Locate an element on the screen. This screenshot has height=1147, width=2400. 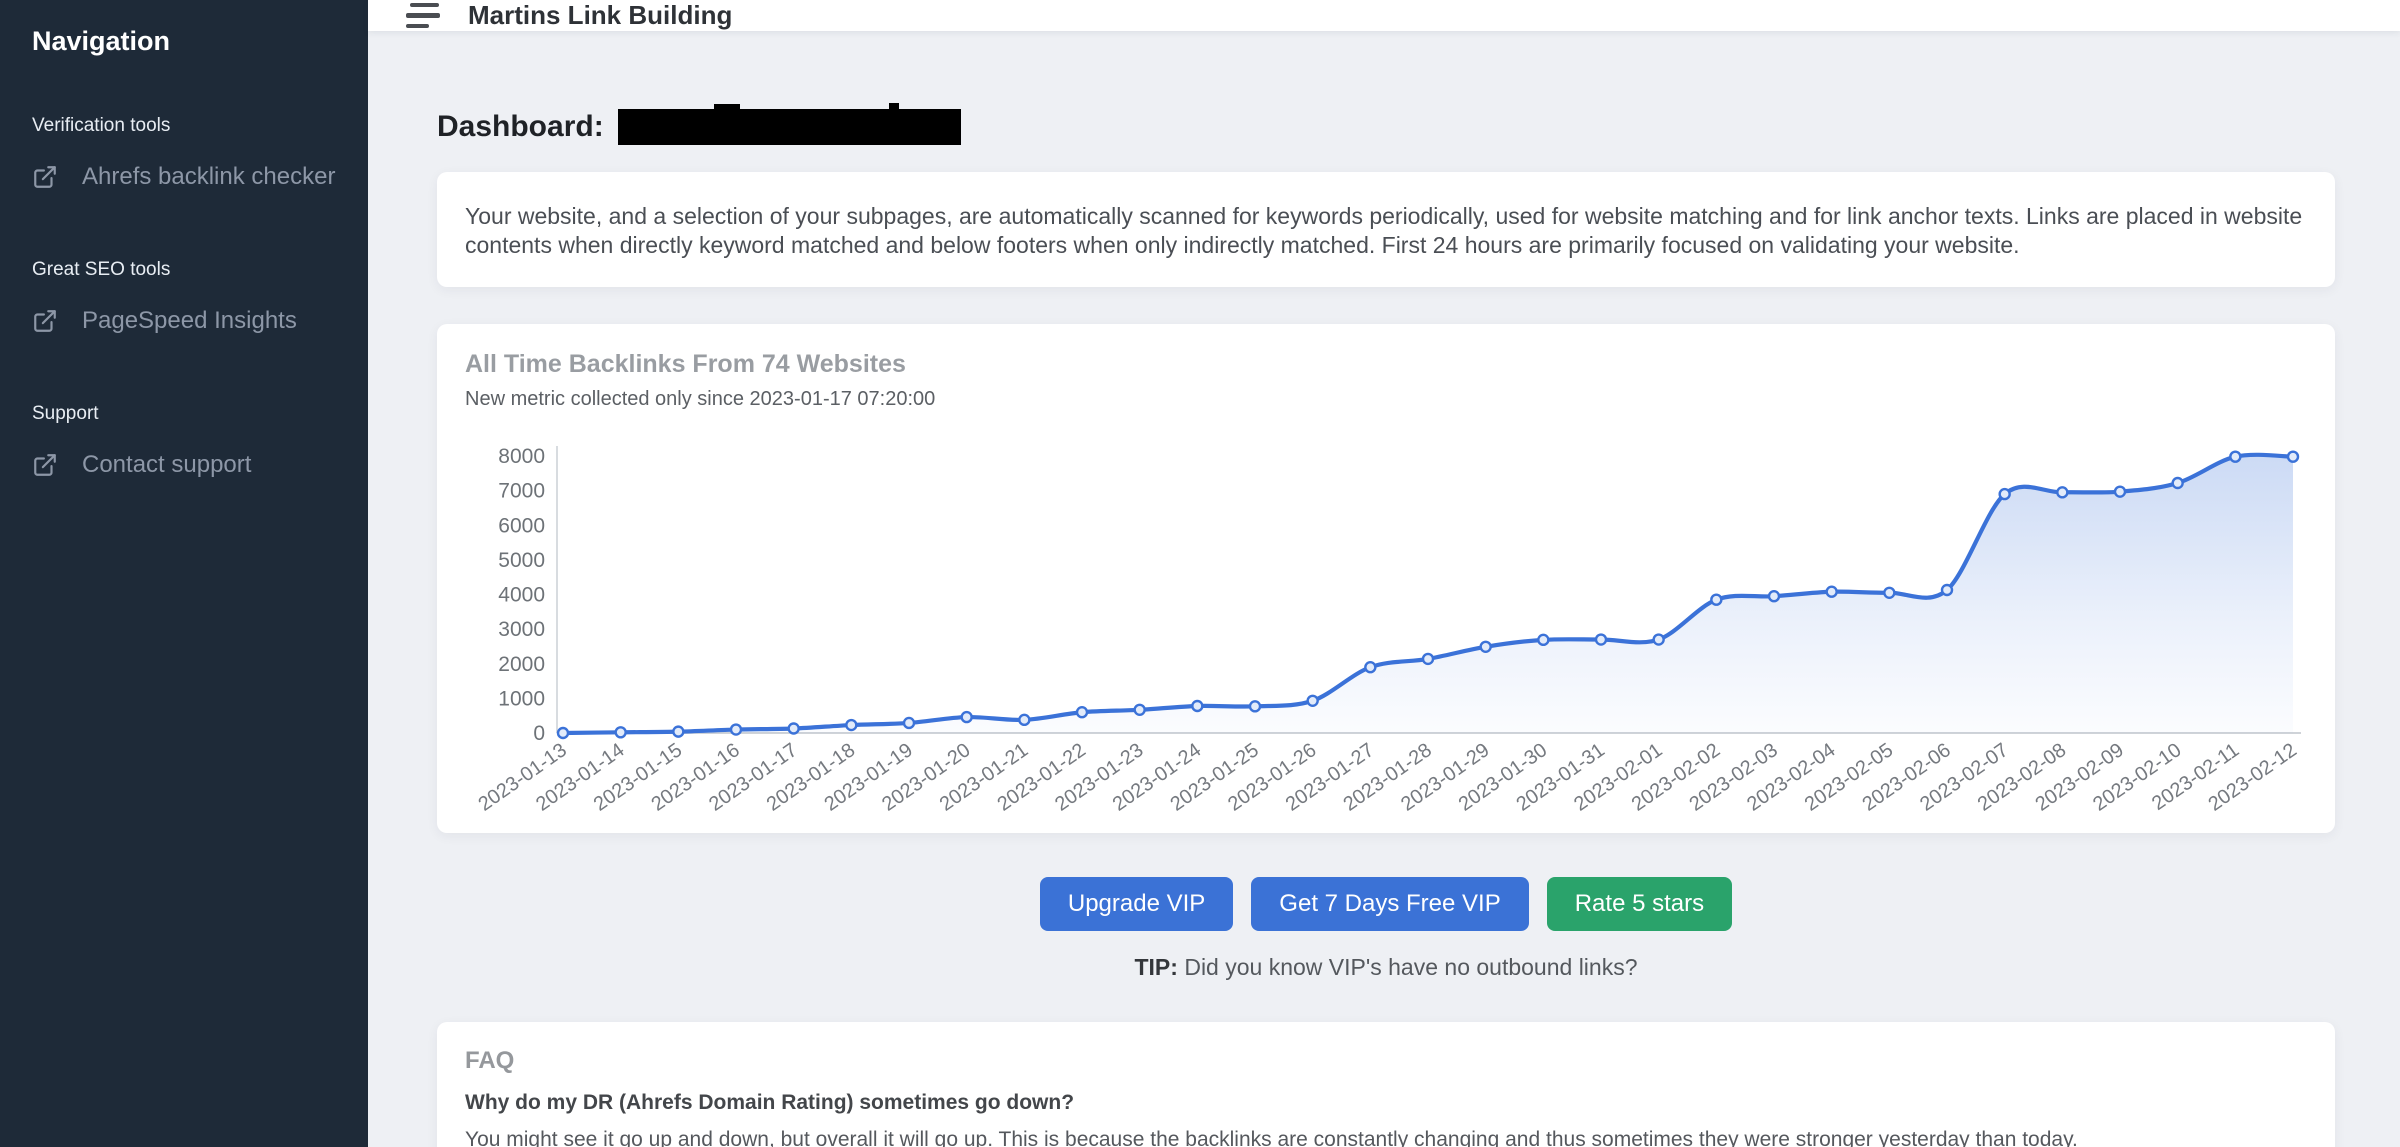
page-title: Dashboard: is located at coordinates (1386, 124).